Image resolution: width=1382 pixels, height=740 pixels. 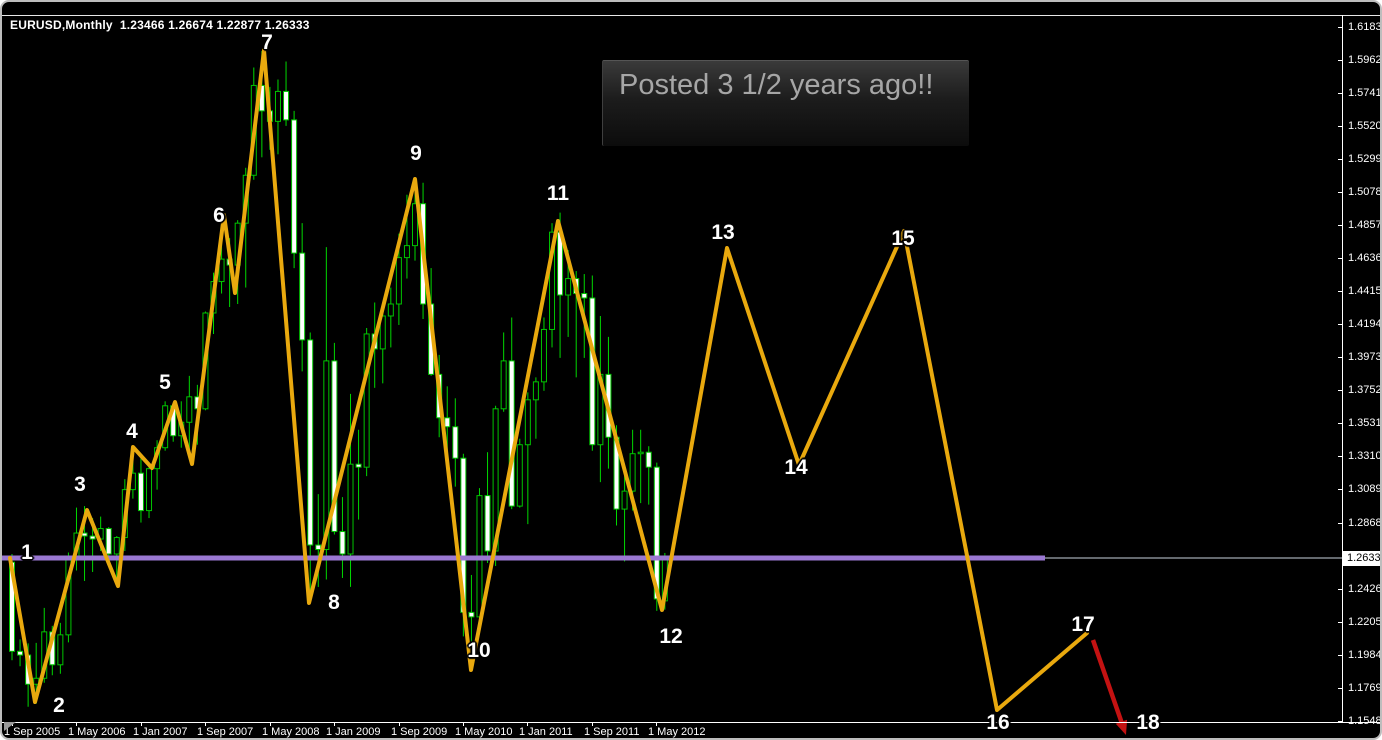 What do you see at coordinates (691, 15) in the screenshot?
I see `chart-frame-top` at bounding box center [691, 15].